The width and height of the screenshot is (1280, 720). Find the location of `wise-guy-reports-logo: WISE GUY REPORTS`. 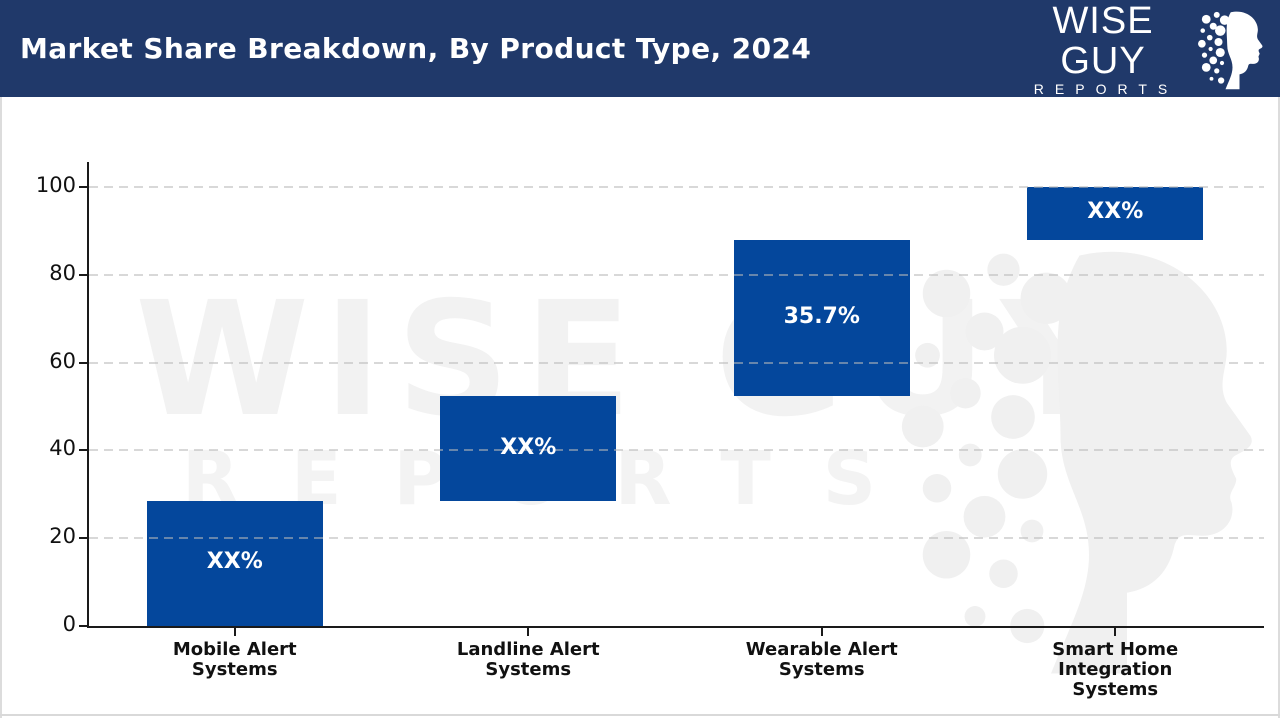

wise-guy-reports-logo: WISE GUY REPORTS is located at coordinates (1141, 49).